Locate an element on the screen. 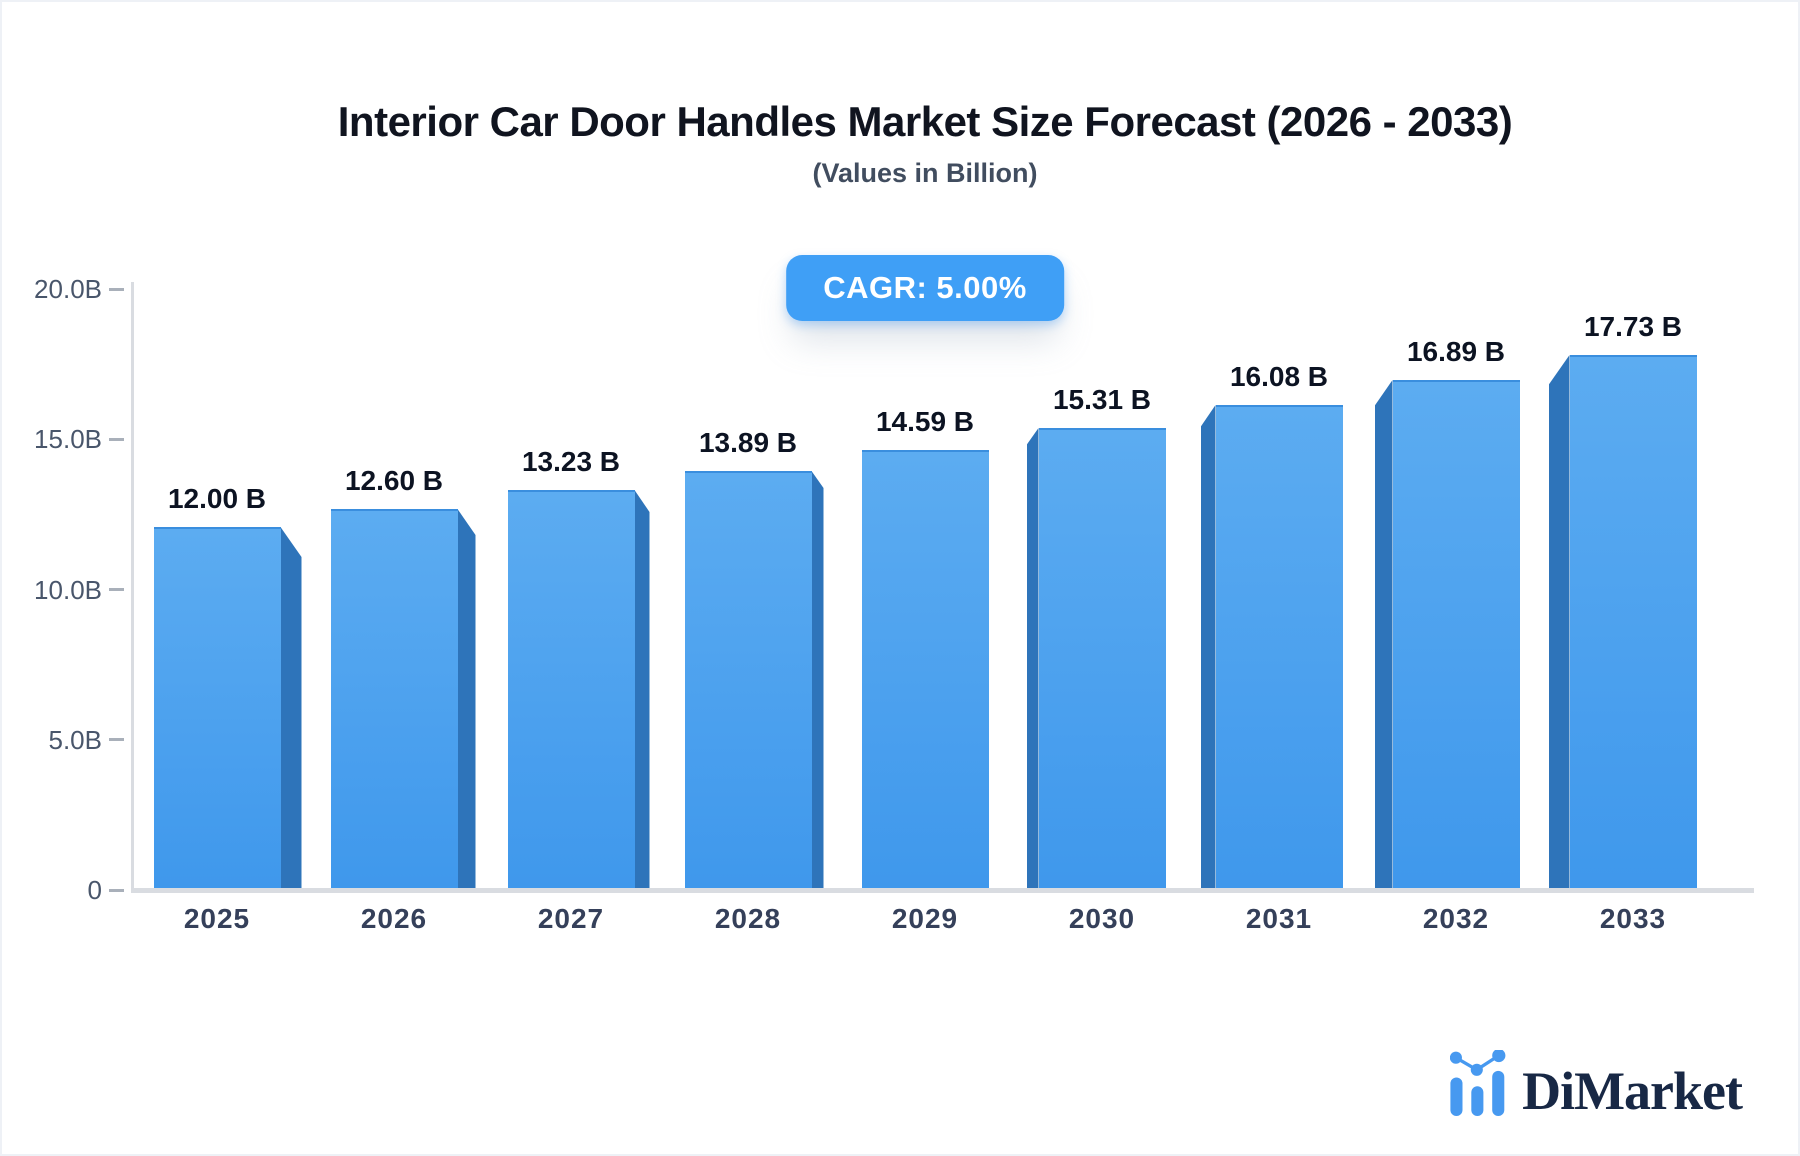 The height and width of the screenshot is (1156, 1800). bar-value-label: 16.08 B is located at coordinates (1279, 376).